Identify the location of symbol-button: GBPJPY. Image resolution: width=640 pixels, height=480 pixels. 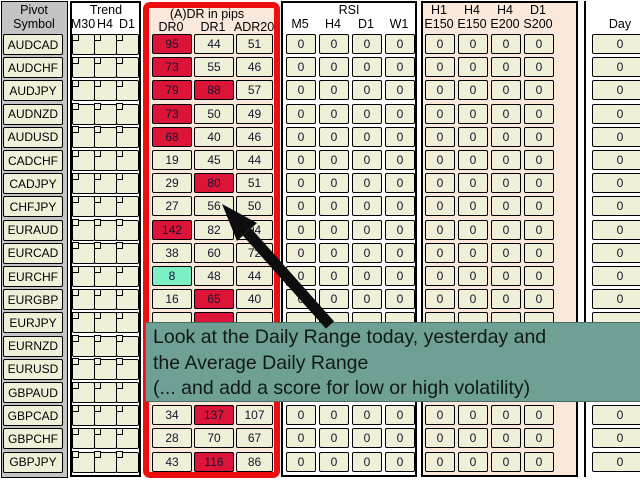
(33, 462).